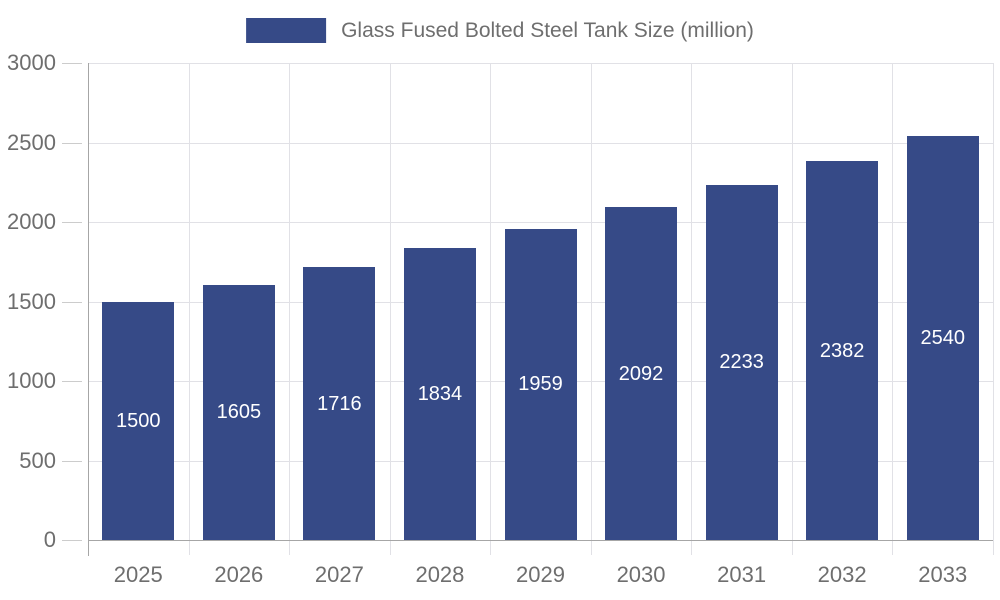 This screenshot has height=600, width=1000. I want to click on y-axis-line, so click(88, 309).